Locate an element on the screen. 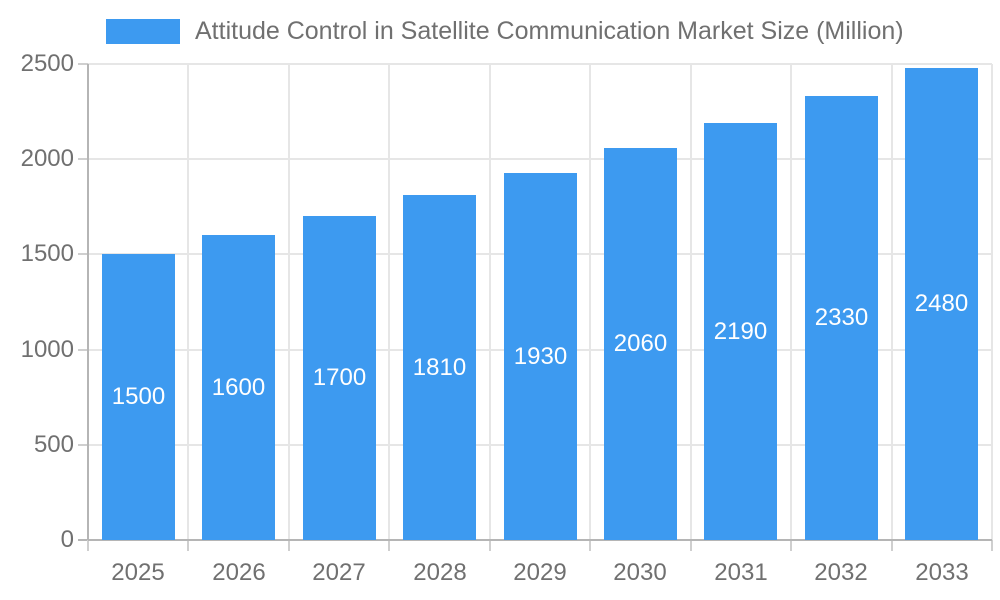 The height and width of the screenshot is (600, 1000). bar: 1810 is located at coordinates (439, 367).